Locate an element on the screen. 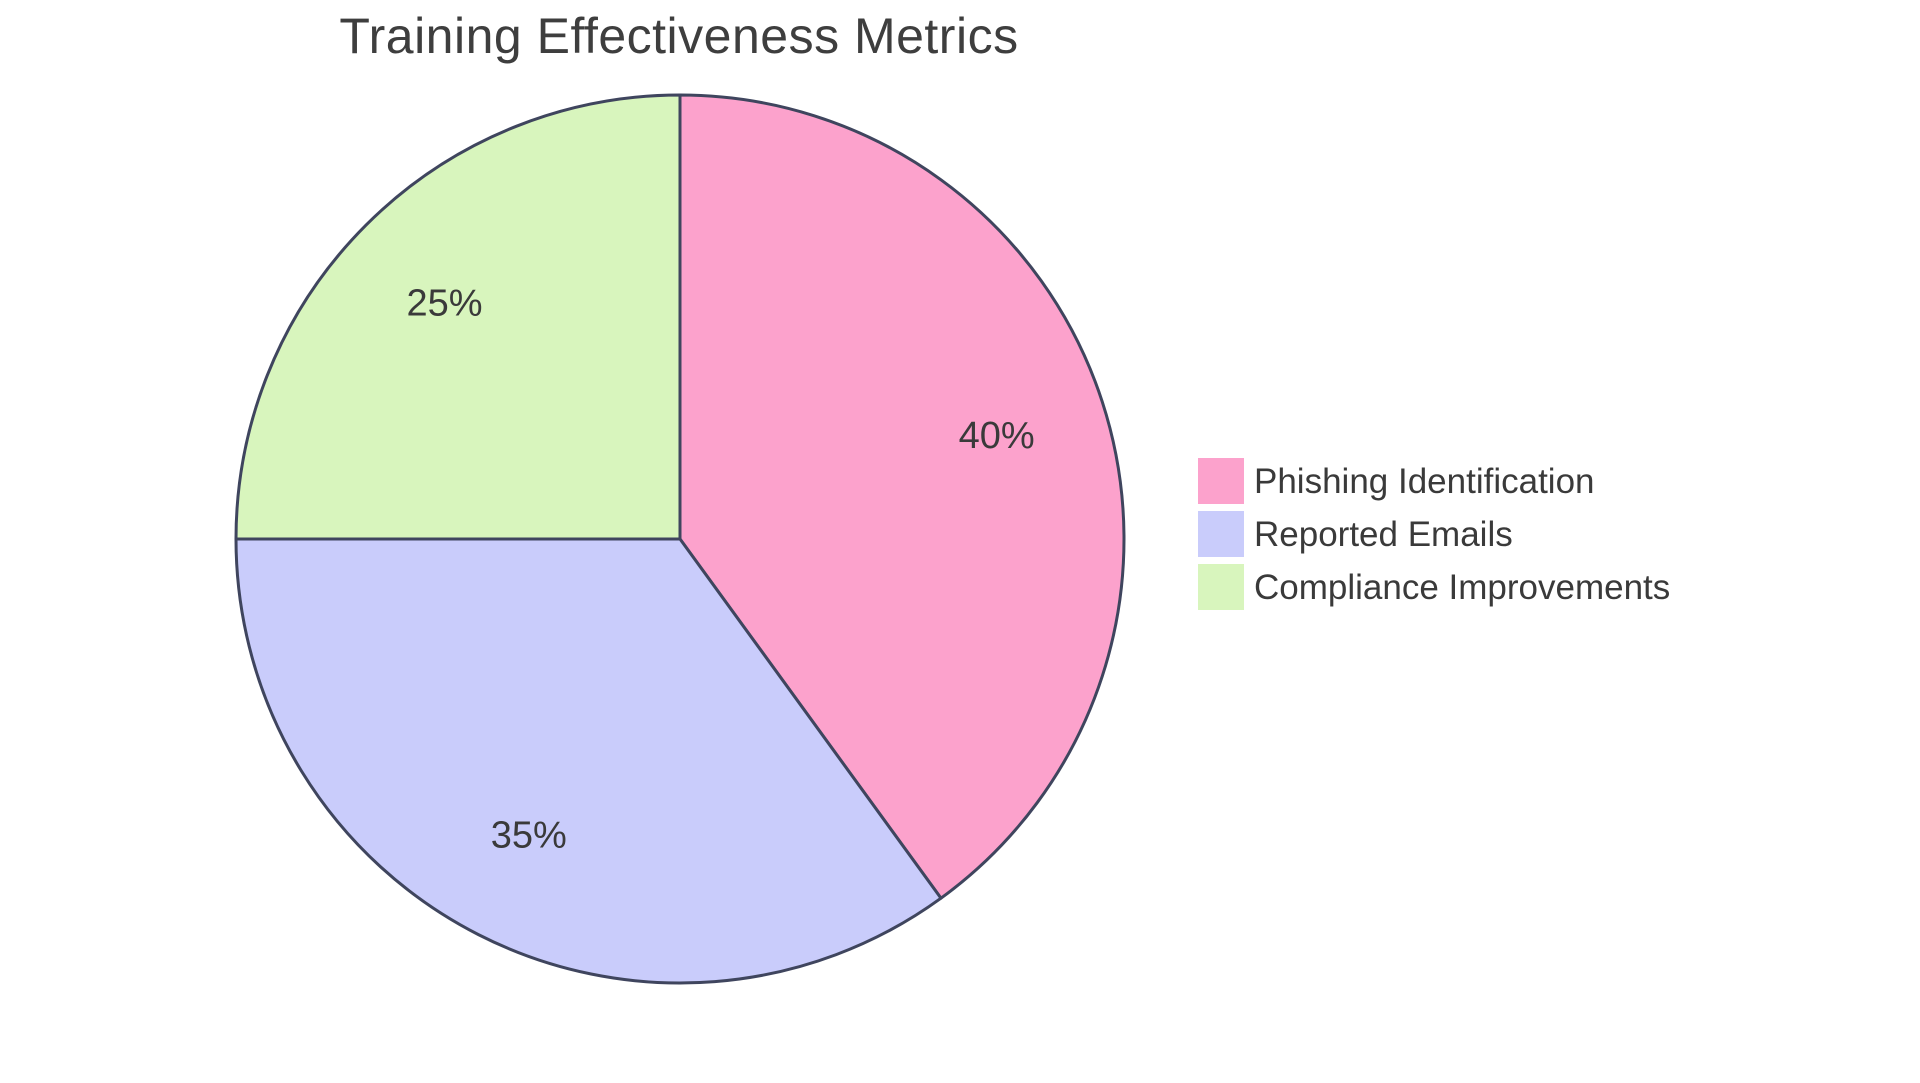 The width and height of the screenshot is (1920, 1083). legend-swatch-phishing-identification-icon is located at coordinates (1221, 481).